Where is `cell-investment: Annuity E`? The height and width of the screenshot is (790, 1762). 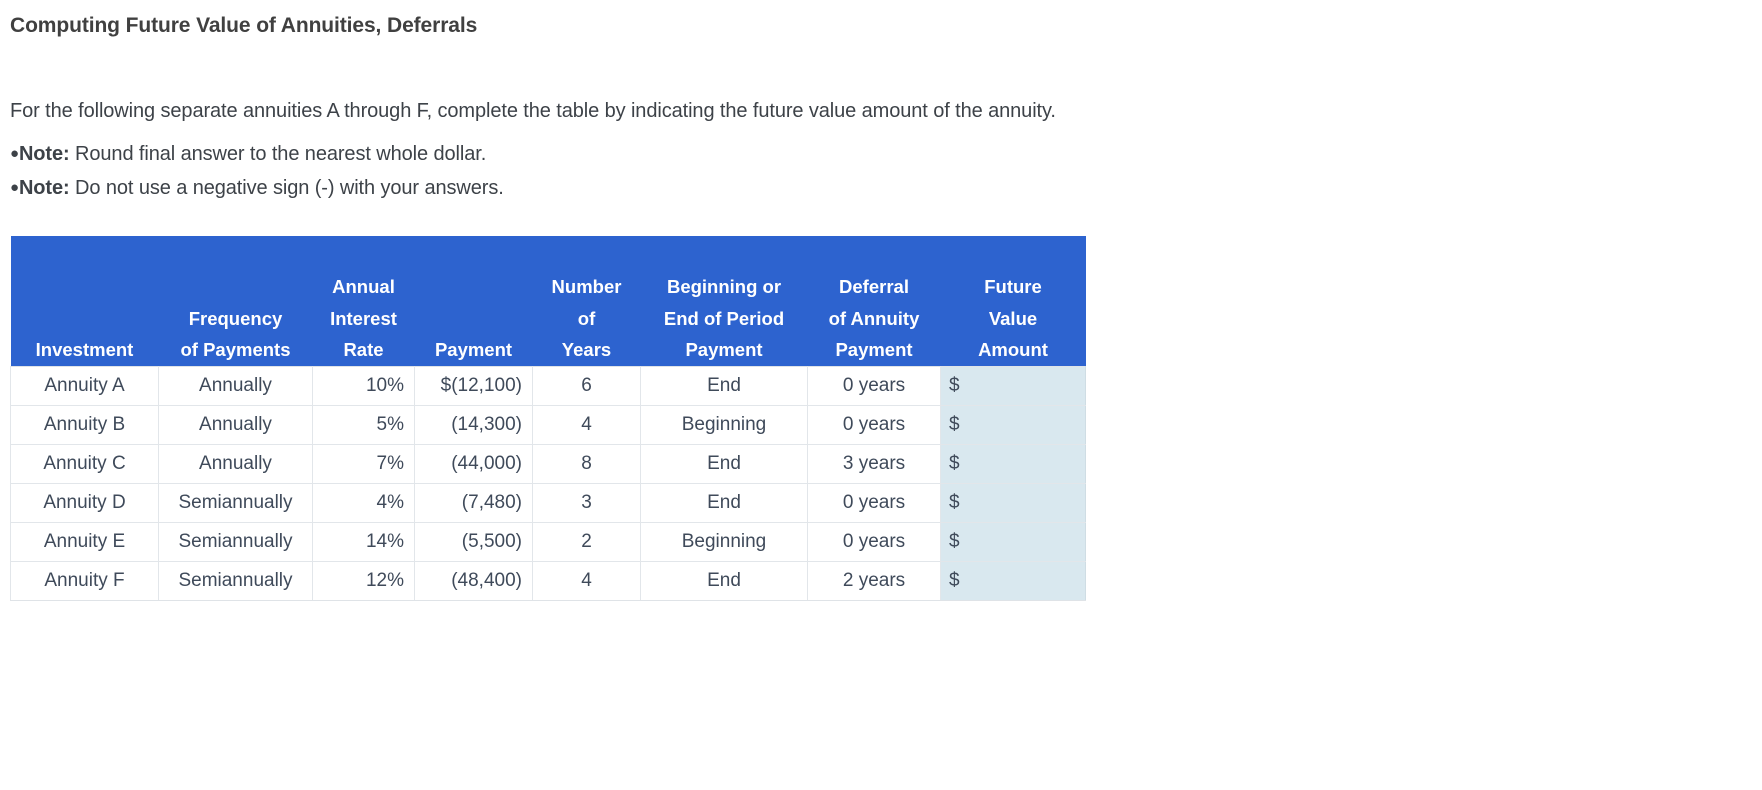 cell-investment: Annuity E is located at coordinates (84, 541).